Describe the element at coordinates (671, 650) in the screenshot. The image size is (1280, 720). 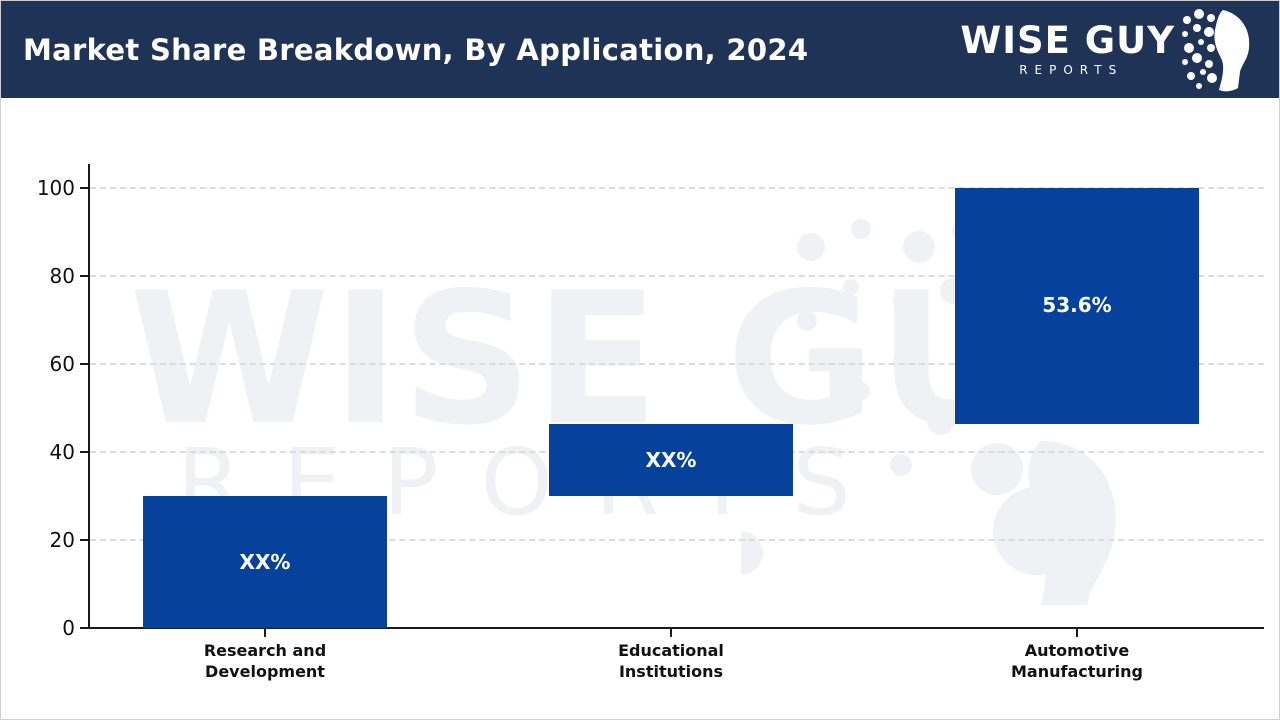
I see `category-label-line: Educational` at that location.